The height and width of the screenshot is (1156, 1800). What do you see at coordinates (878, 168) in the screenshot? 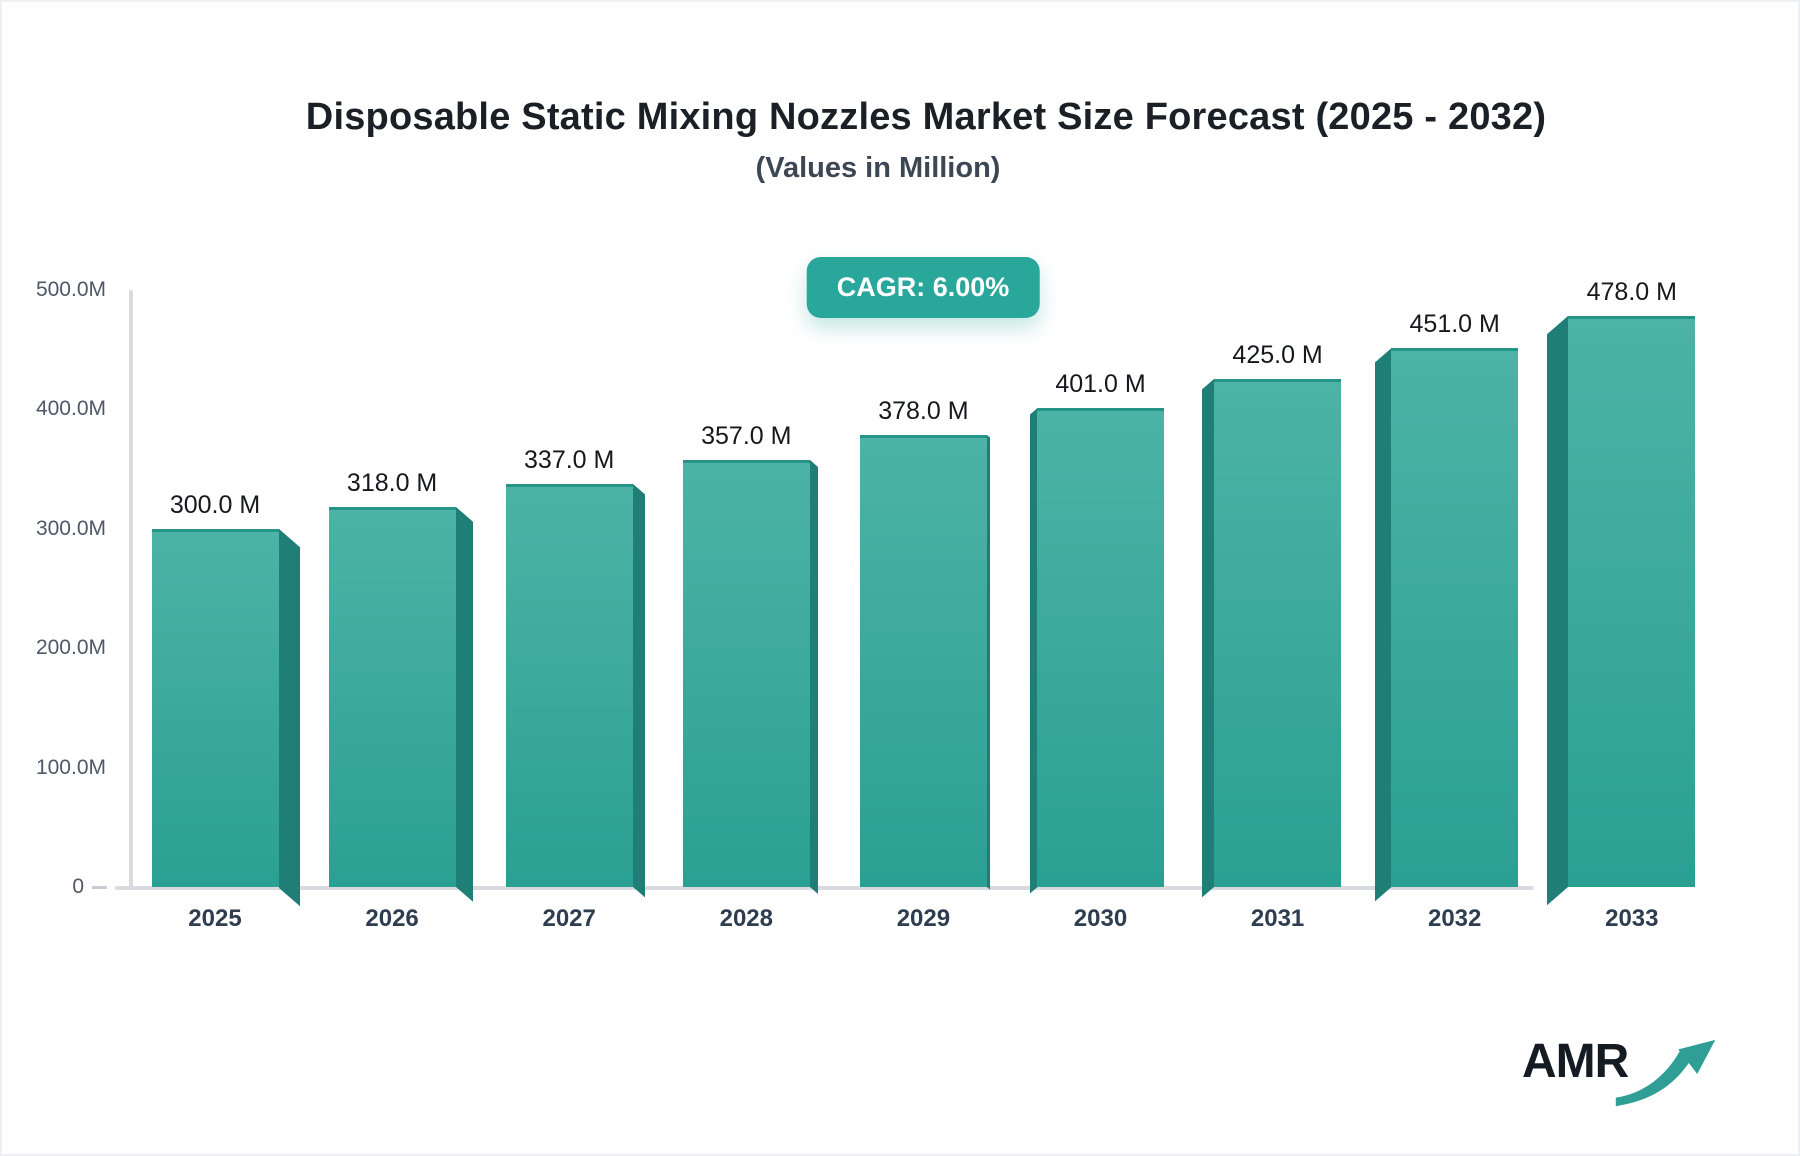
I see `chart-subtitle: (Values in Million)` at bounding box center [878, 168].